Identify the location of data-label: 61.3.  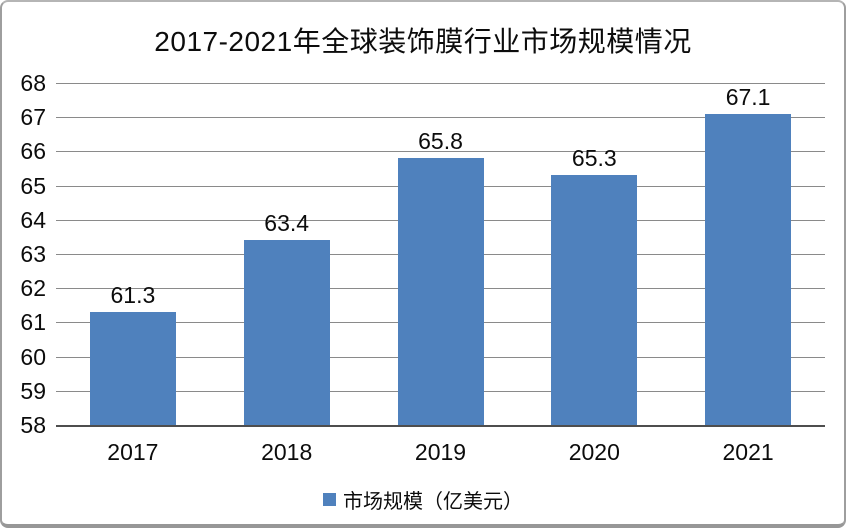
(133, 295).